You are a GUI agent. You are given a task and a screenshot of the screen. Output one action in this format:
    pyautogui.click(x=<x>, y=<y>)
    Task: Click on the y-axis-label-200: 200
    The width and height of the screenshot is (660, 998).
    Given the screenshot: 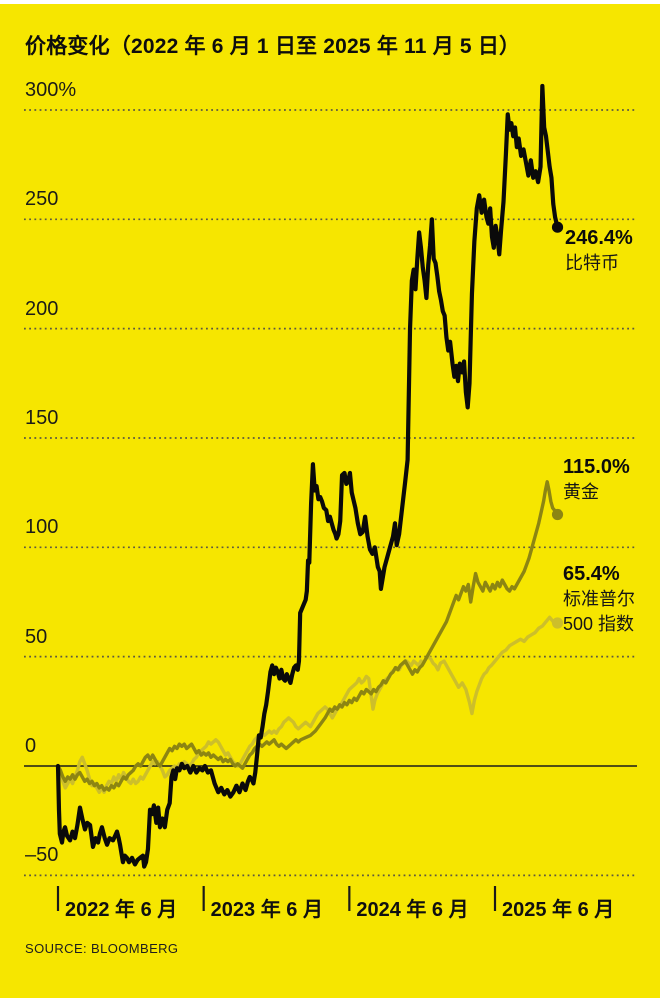 What is the action you would take?
    pyautogui.click(x=42, y=308)
    